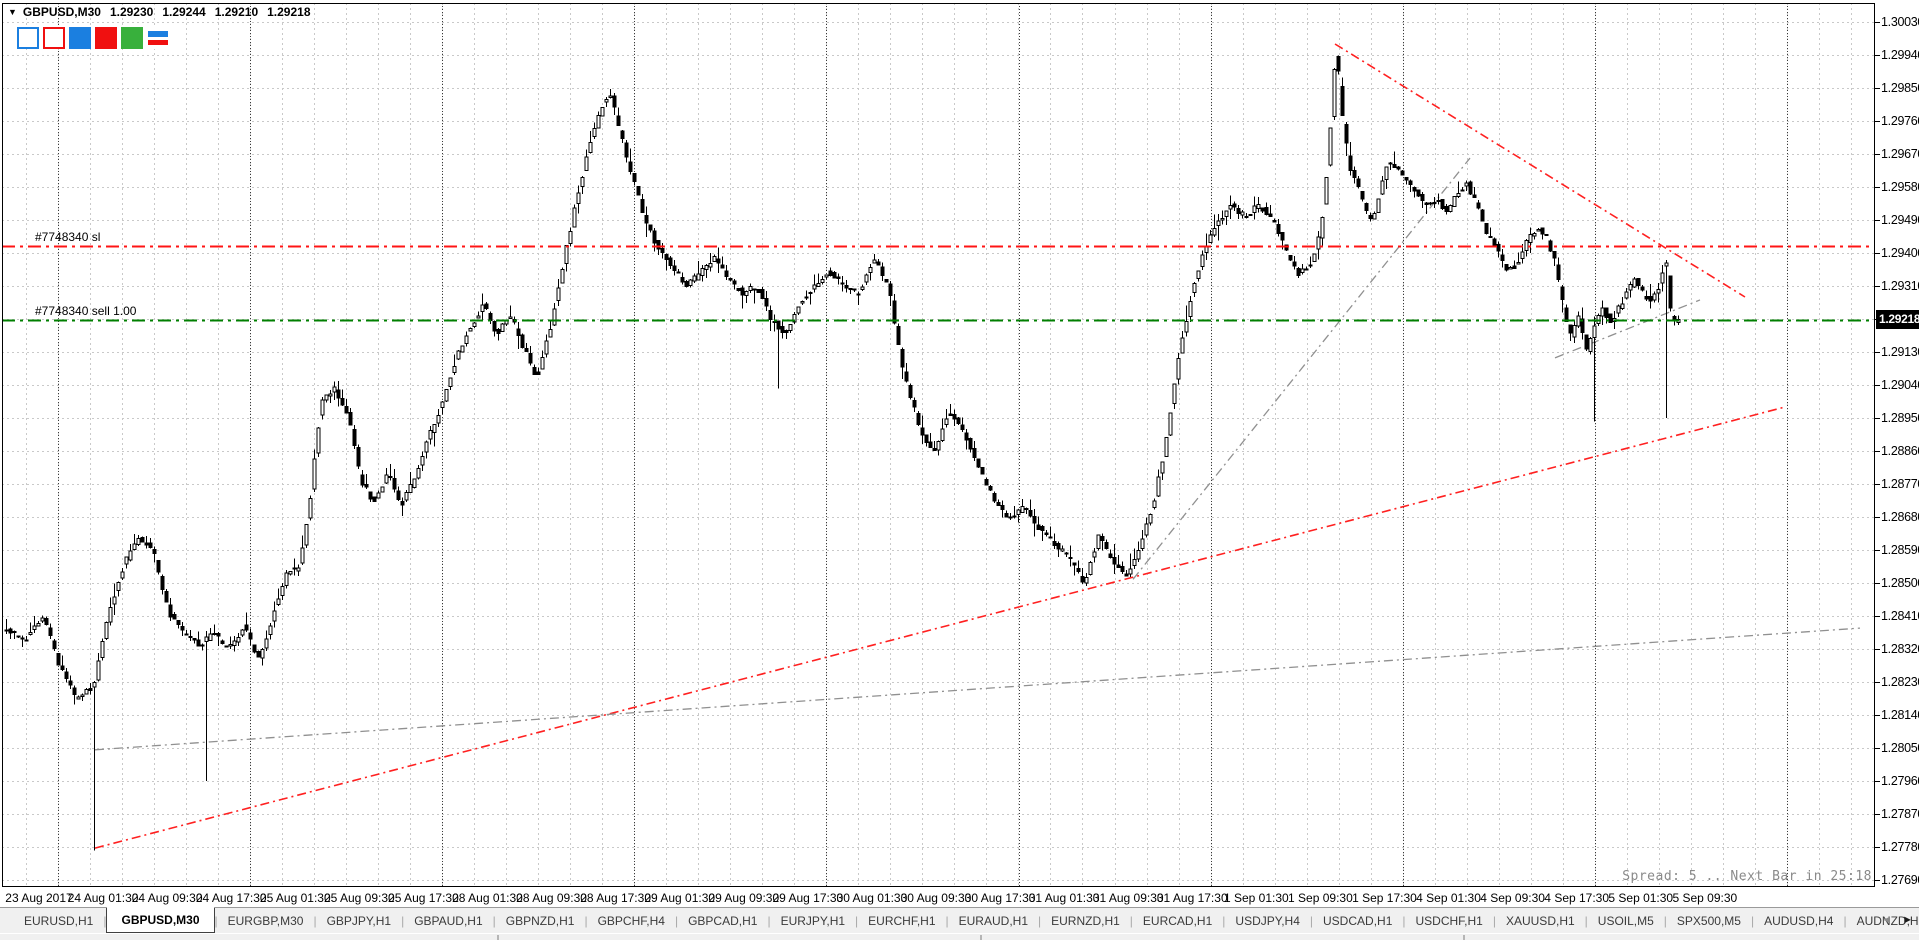 Image resolution: width=1919 pixels, height=940 pixels. What do you see at coordinates (1627, 329) in the screenshot?
I see `trendline-short-ascending-gray` at bounding box center [1627, 329].